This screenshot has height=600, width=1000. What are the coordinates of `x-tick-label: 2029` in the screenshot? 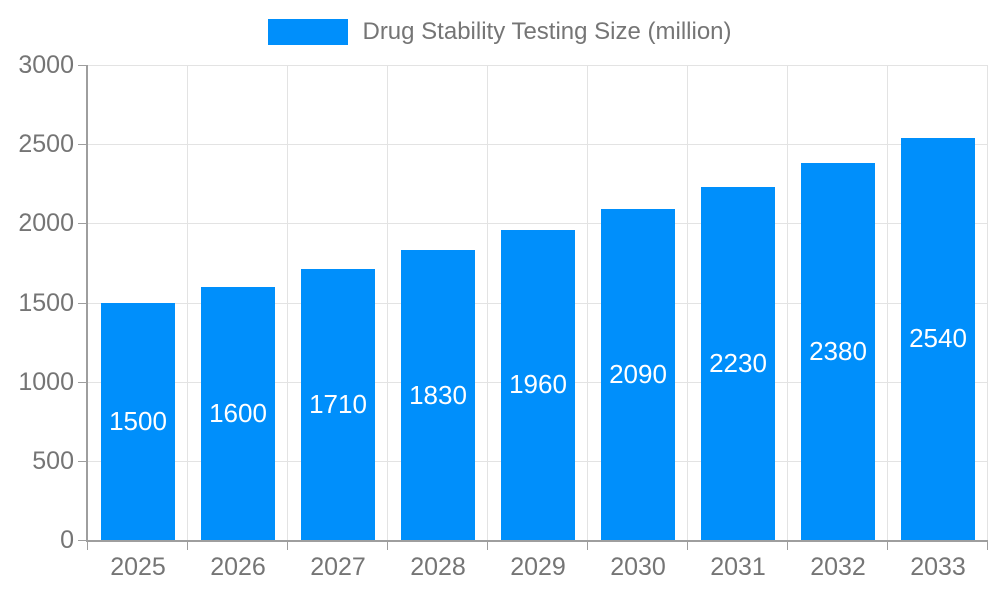 It's located at (538, 567).